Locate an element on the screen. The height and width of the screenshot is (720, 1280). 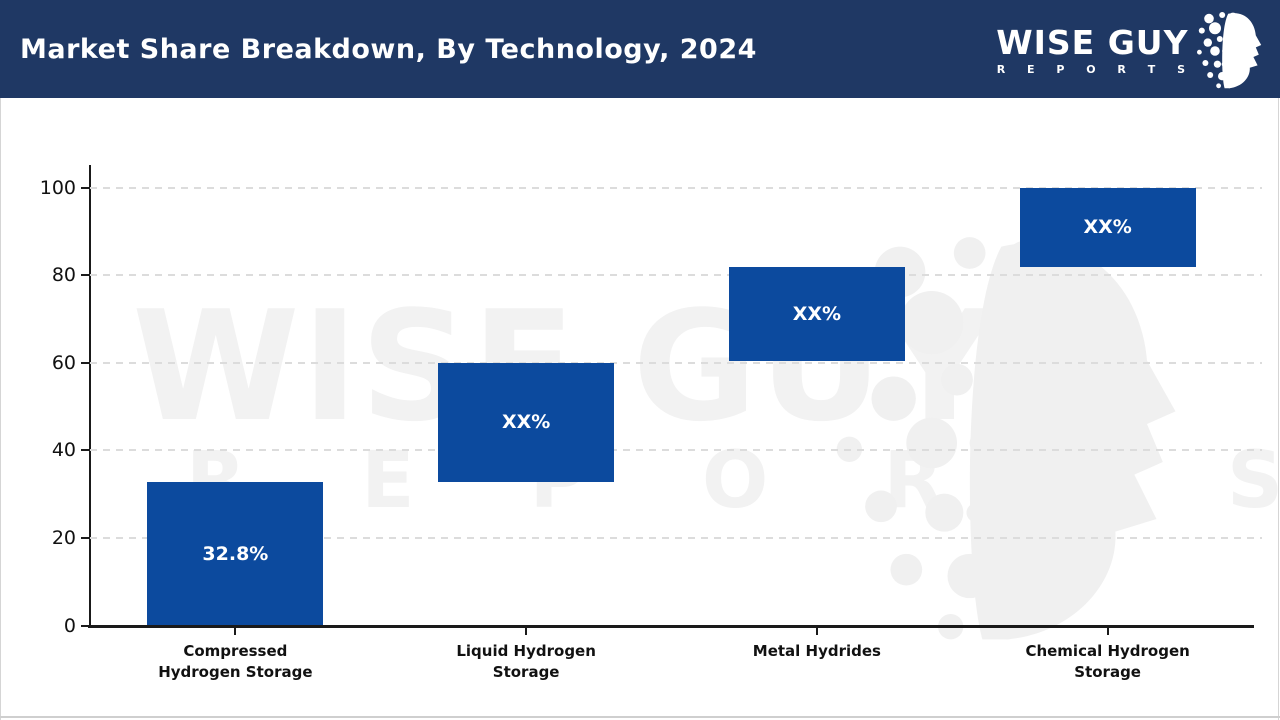
bar-value-label: 32.8% is located at coordinates (235, 553).